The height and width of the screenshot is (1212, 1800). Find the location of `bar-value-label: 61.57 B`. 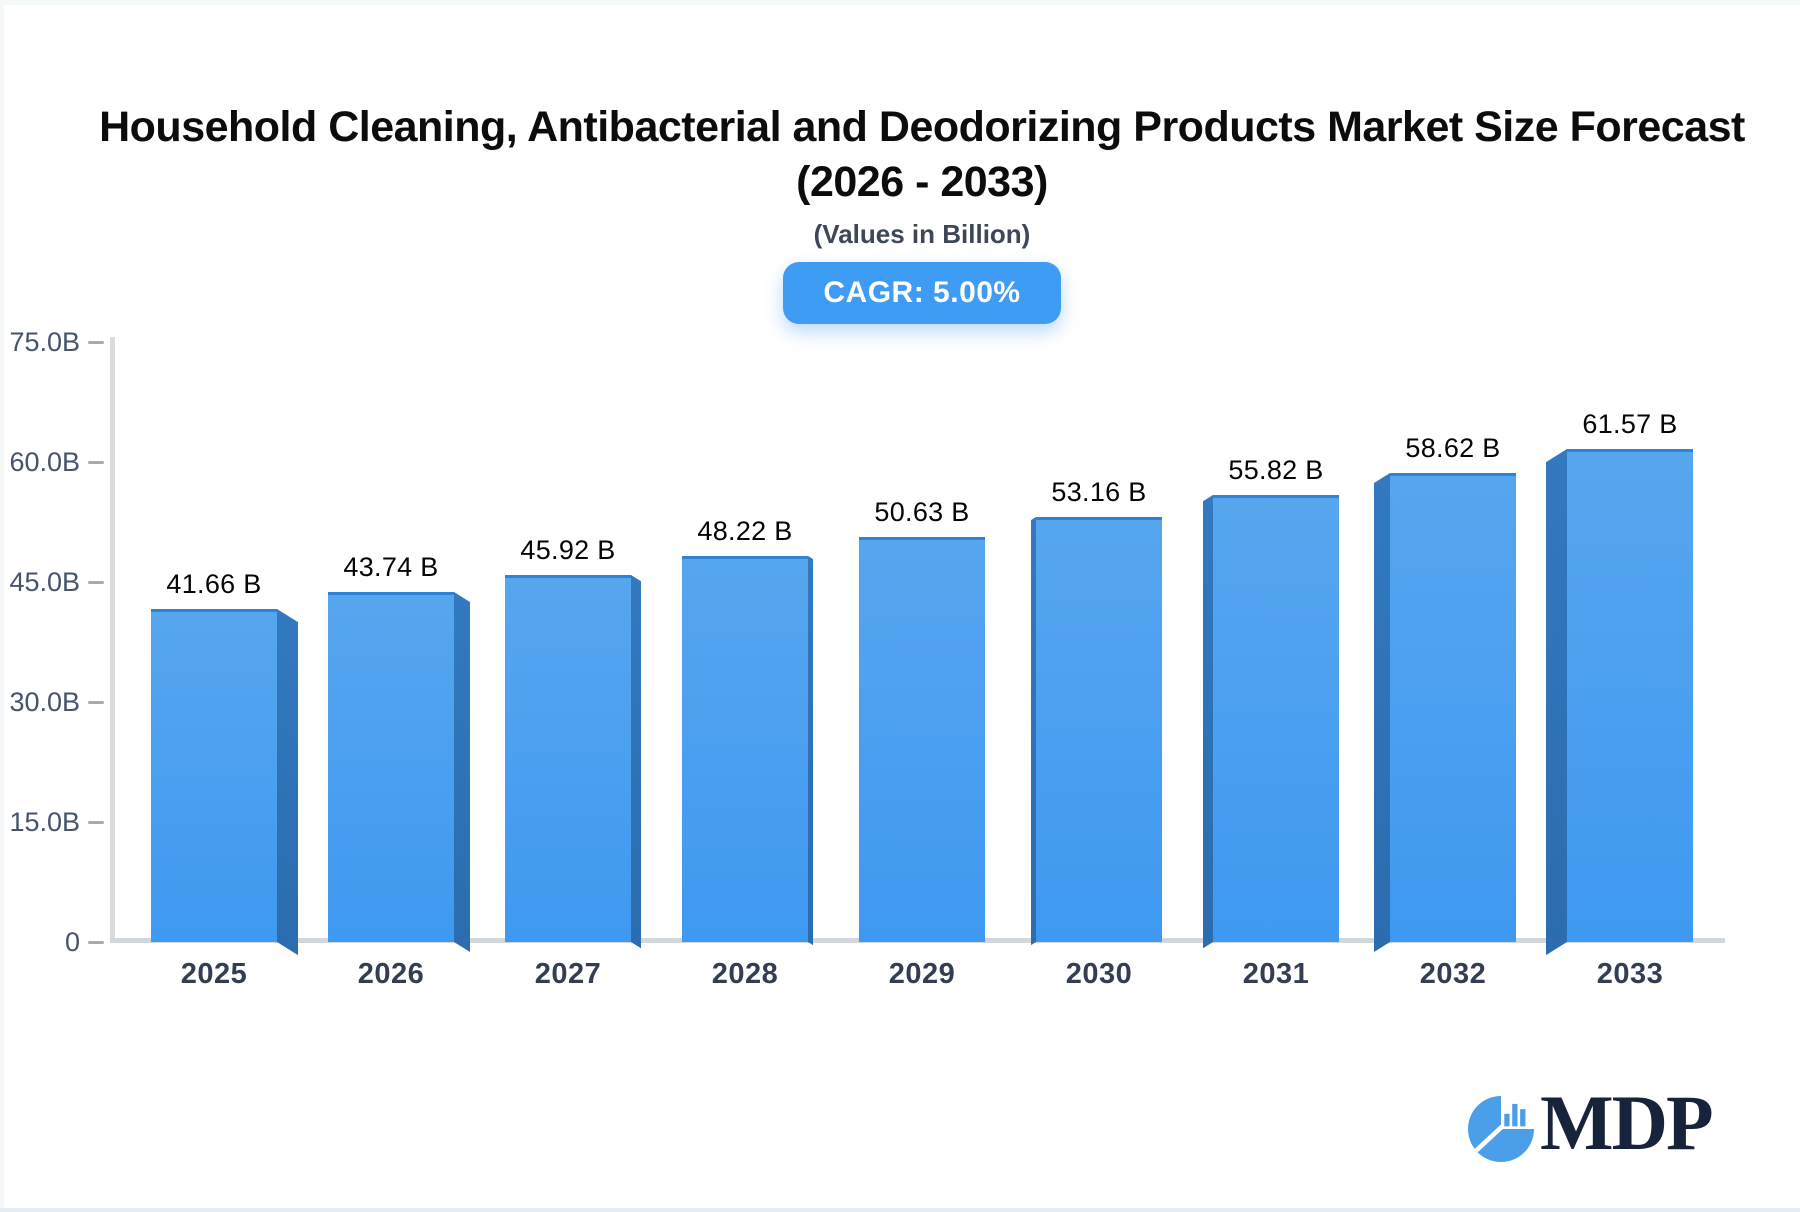

bar-value-label: 61.57 B is located at coordinates (1630, 424).